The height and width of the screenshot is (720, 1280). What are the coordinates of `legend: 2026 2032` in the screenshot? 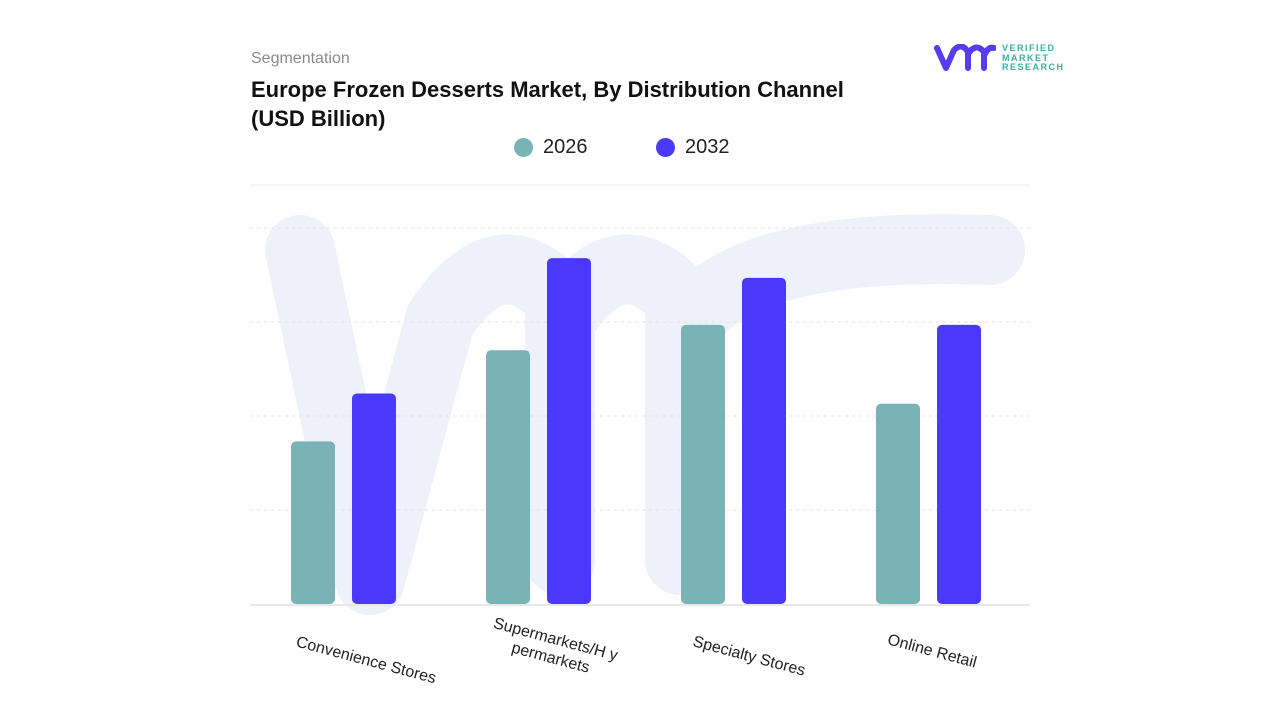 It's located at (640, 149).